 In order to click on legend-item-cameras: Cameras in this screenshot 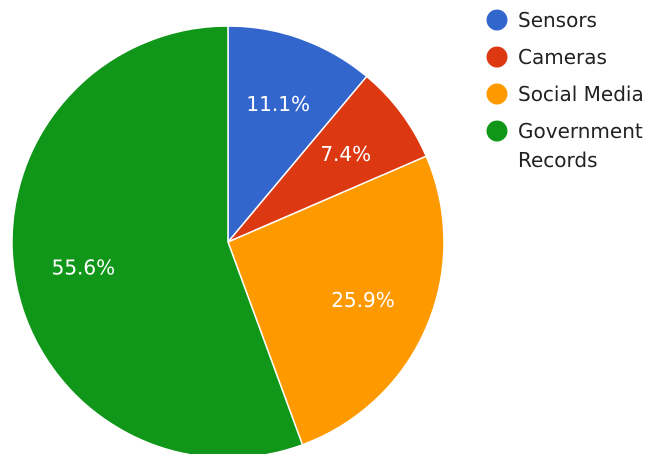, I will do `click(546, 57)`.